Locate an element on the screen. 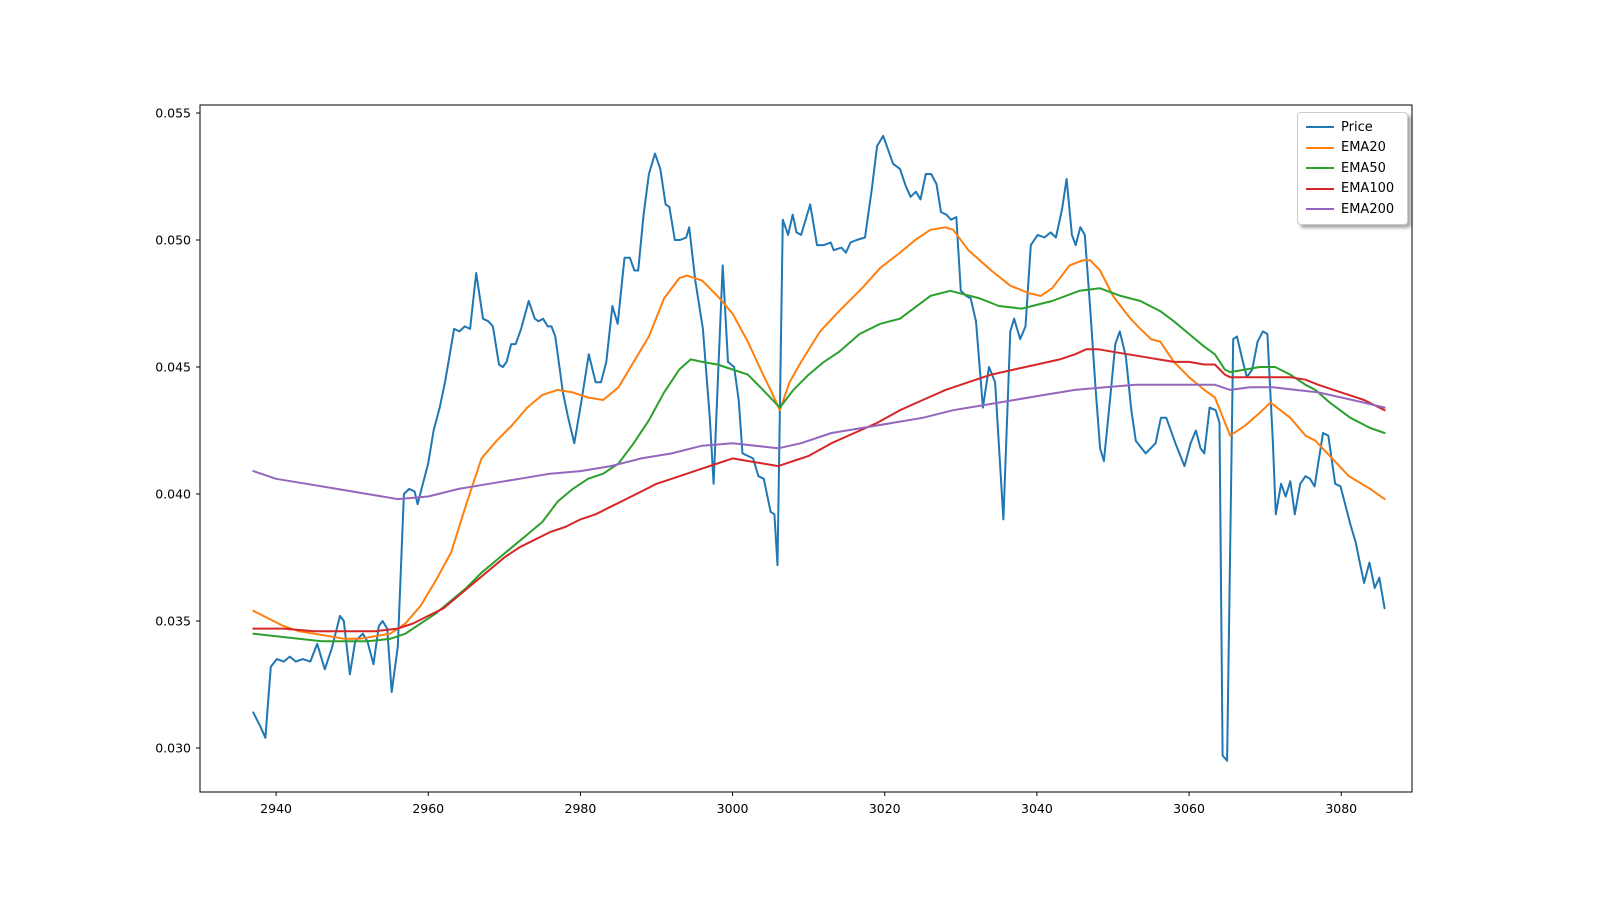 This screenshot has height=900, width=1600. legend-item-ema50: EMA50 is located at coordinates (1352, 168).